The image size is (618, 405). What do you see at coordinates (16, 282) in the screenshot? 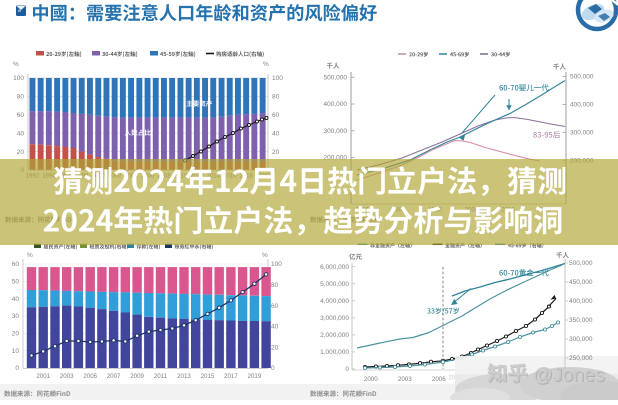
I see `svg-text: 50` at bounding box center [16, 282].